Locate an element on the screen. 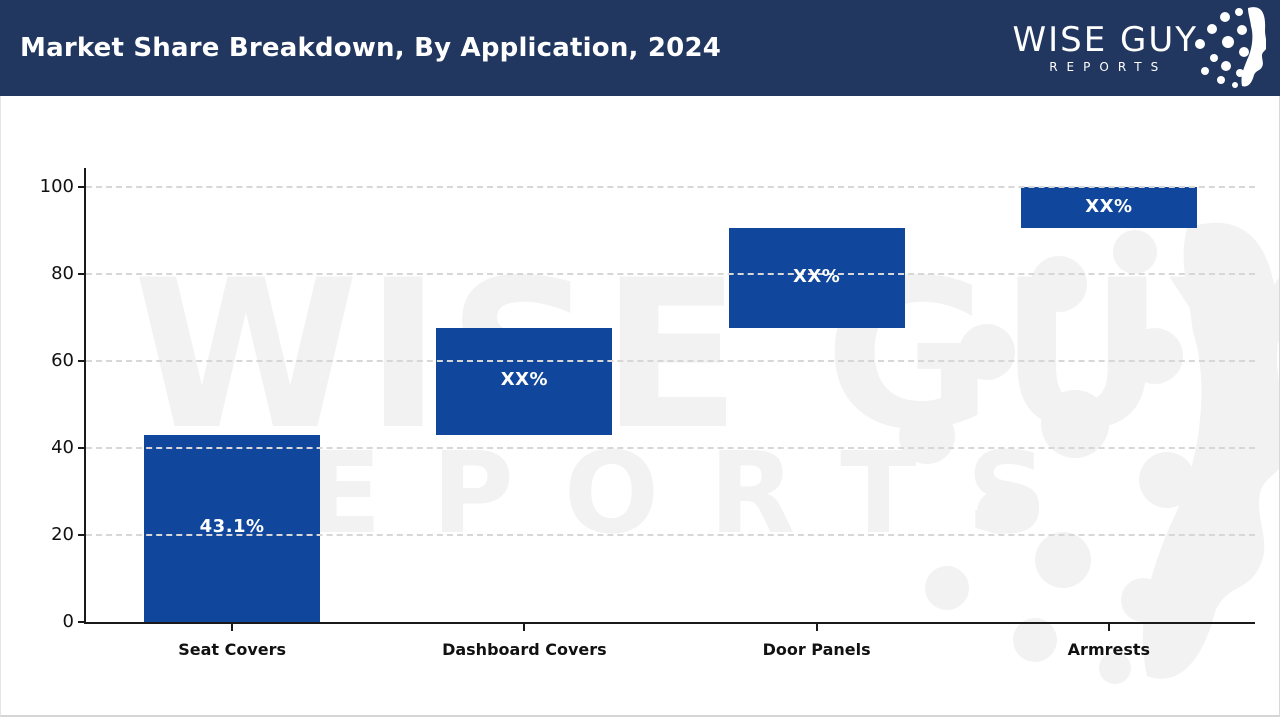 The image size is (1280, 720). y-tick-label-80: 80 is located at coordinates (62, 273).